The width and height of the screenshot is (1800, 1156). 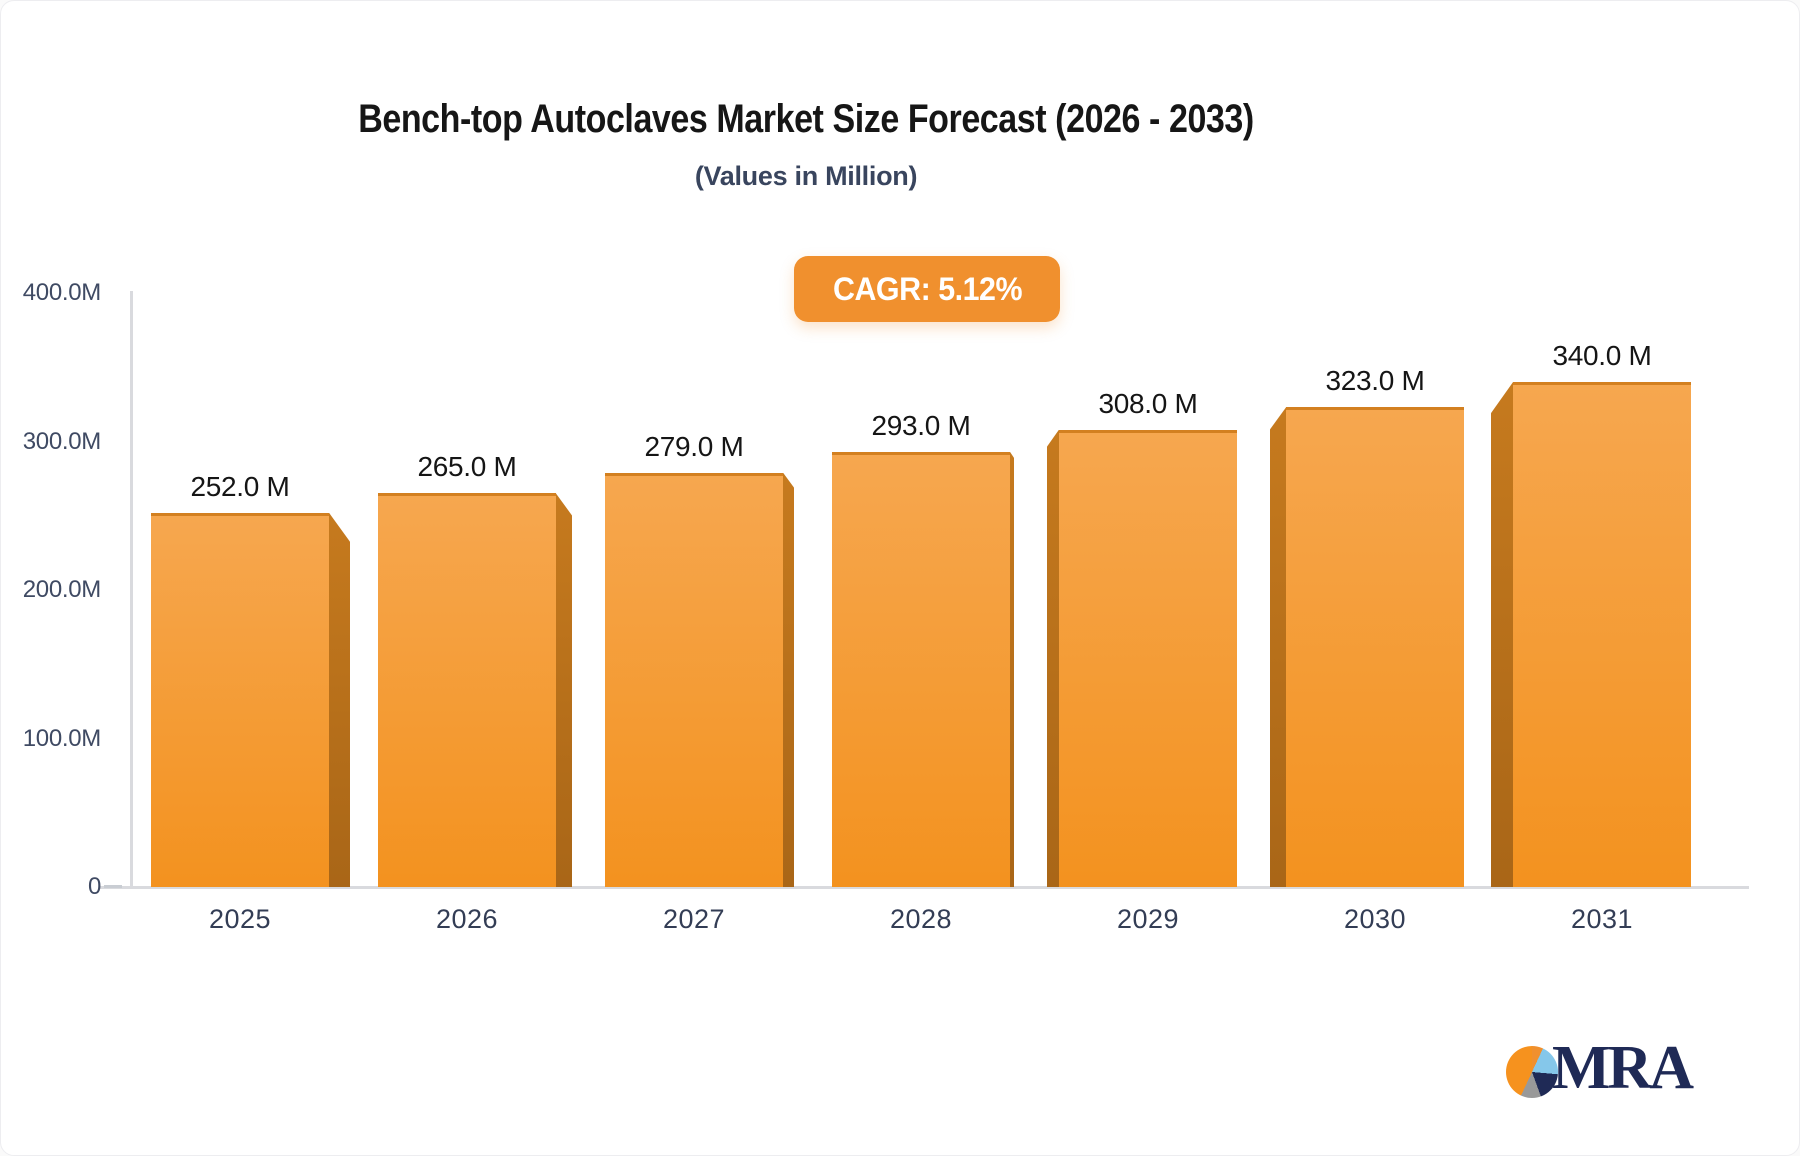 I want to click on x-axis-label: 2028, so click(x=921, y=919).